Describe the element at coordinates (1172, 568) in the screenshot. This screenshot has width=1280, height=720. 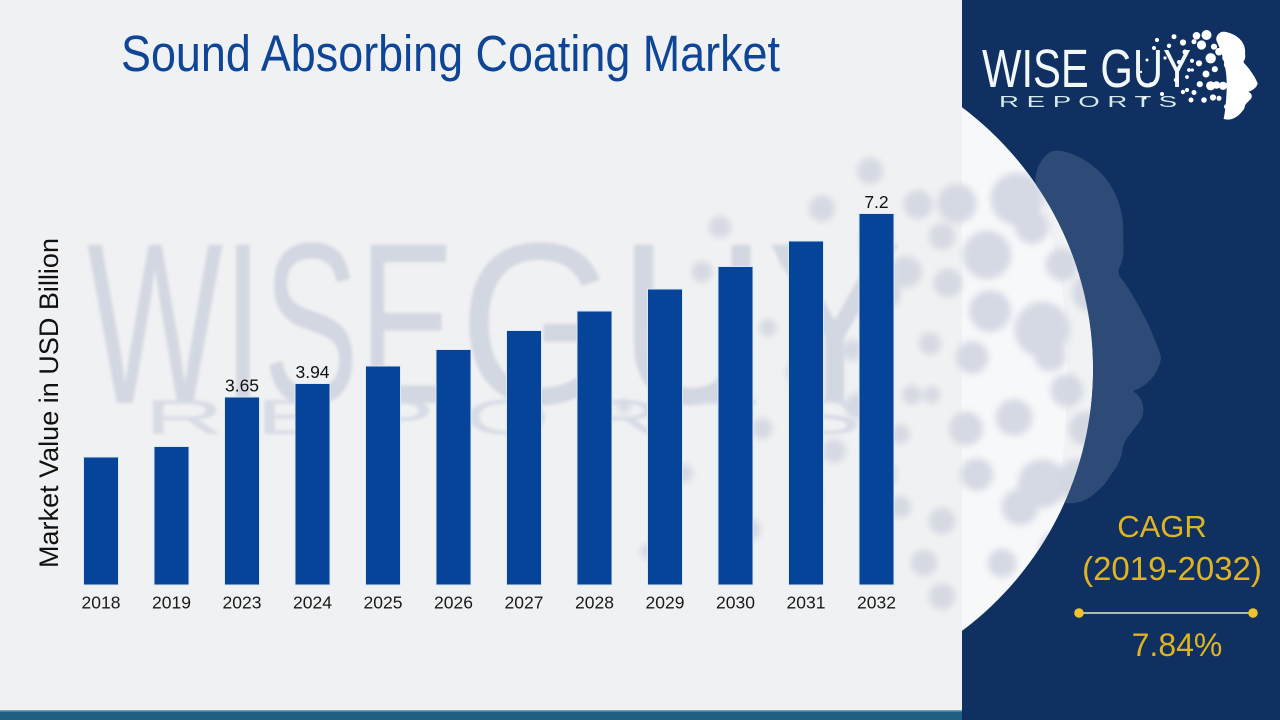
I see `svg-text: (2019-2032)` at that location.